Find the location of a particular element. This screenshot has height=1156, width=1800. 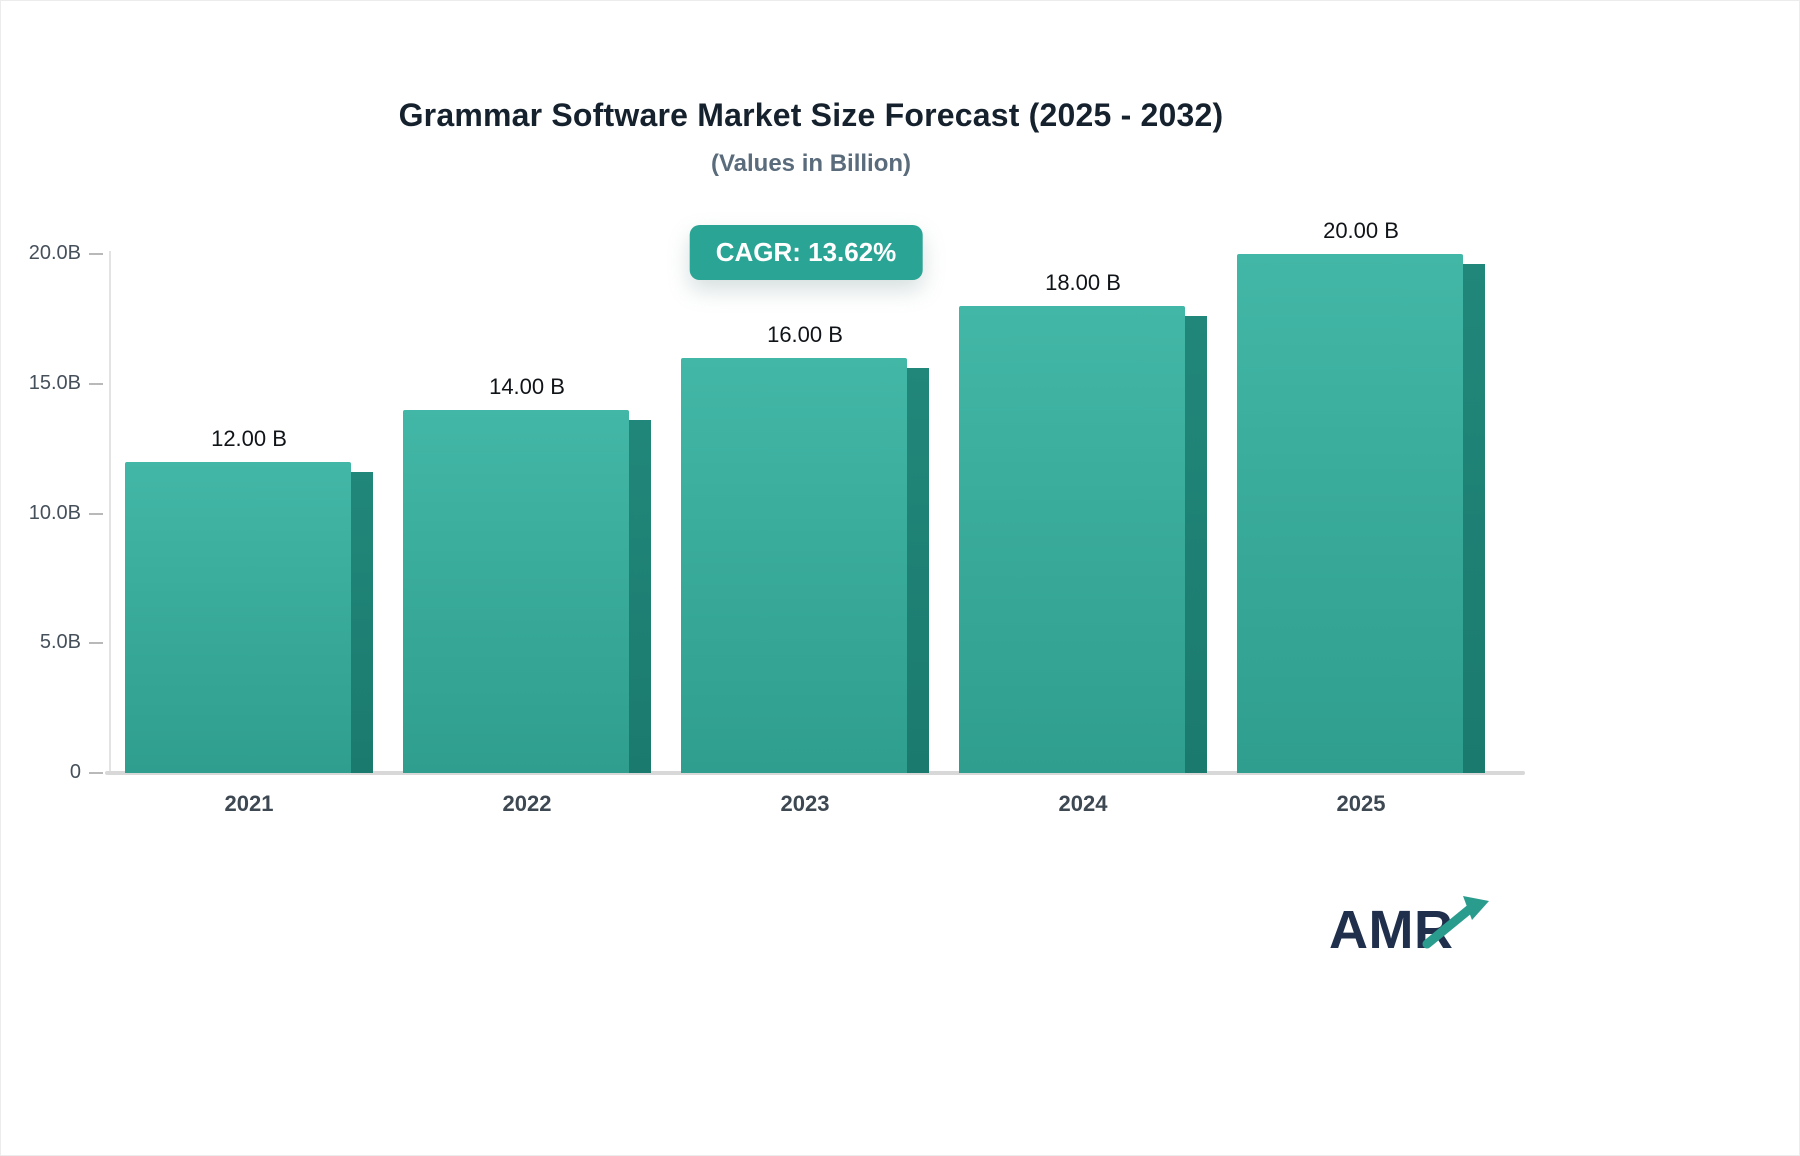

amr-logo: AMR is located at coordinates (1411, 928).